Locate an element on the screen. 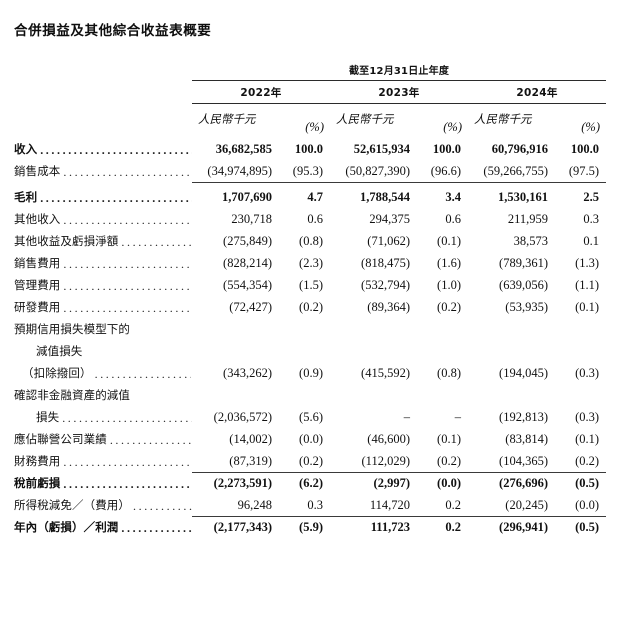 The width and height of the screenshot is (640, 620). cell-amount: (828,214) is located at coordinates (247, 263).